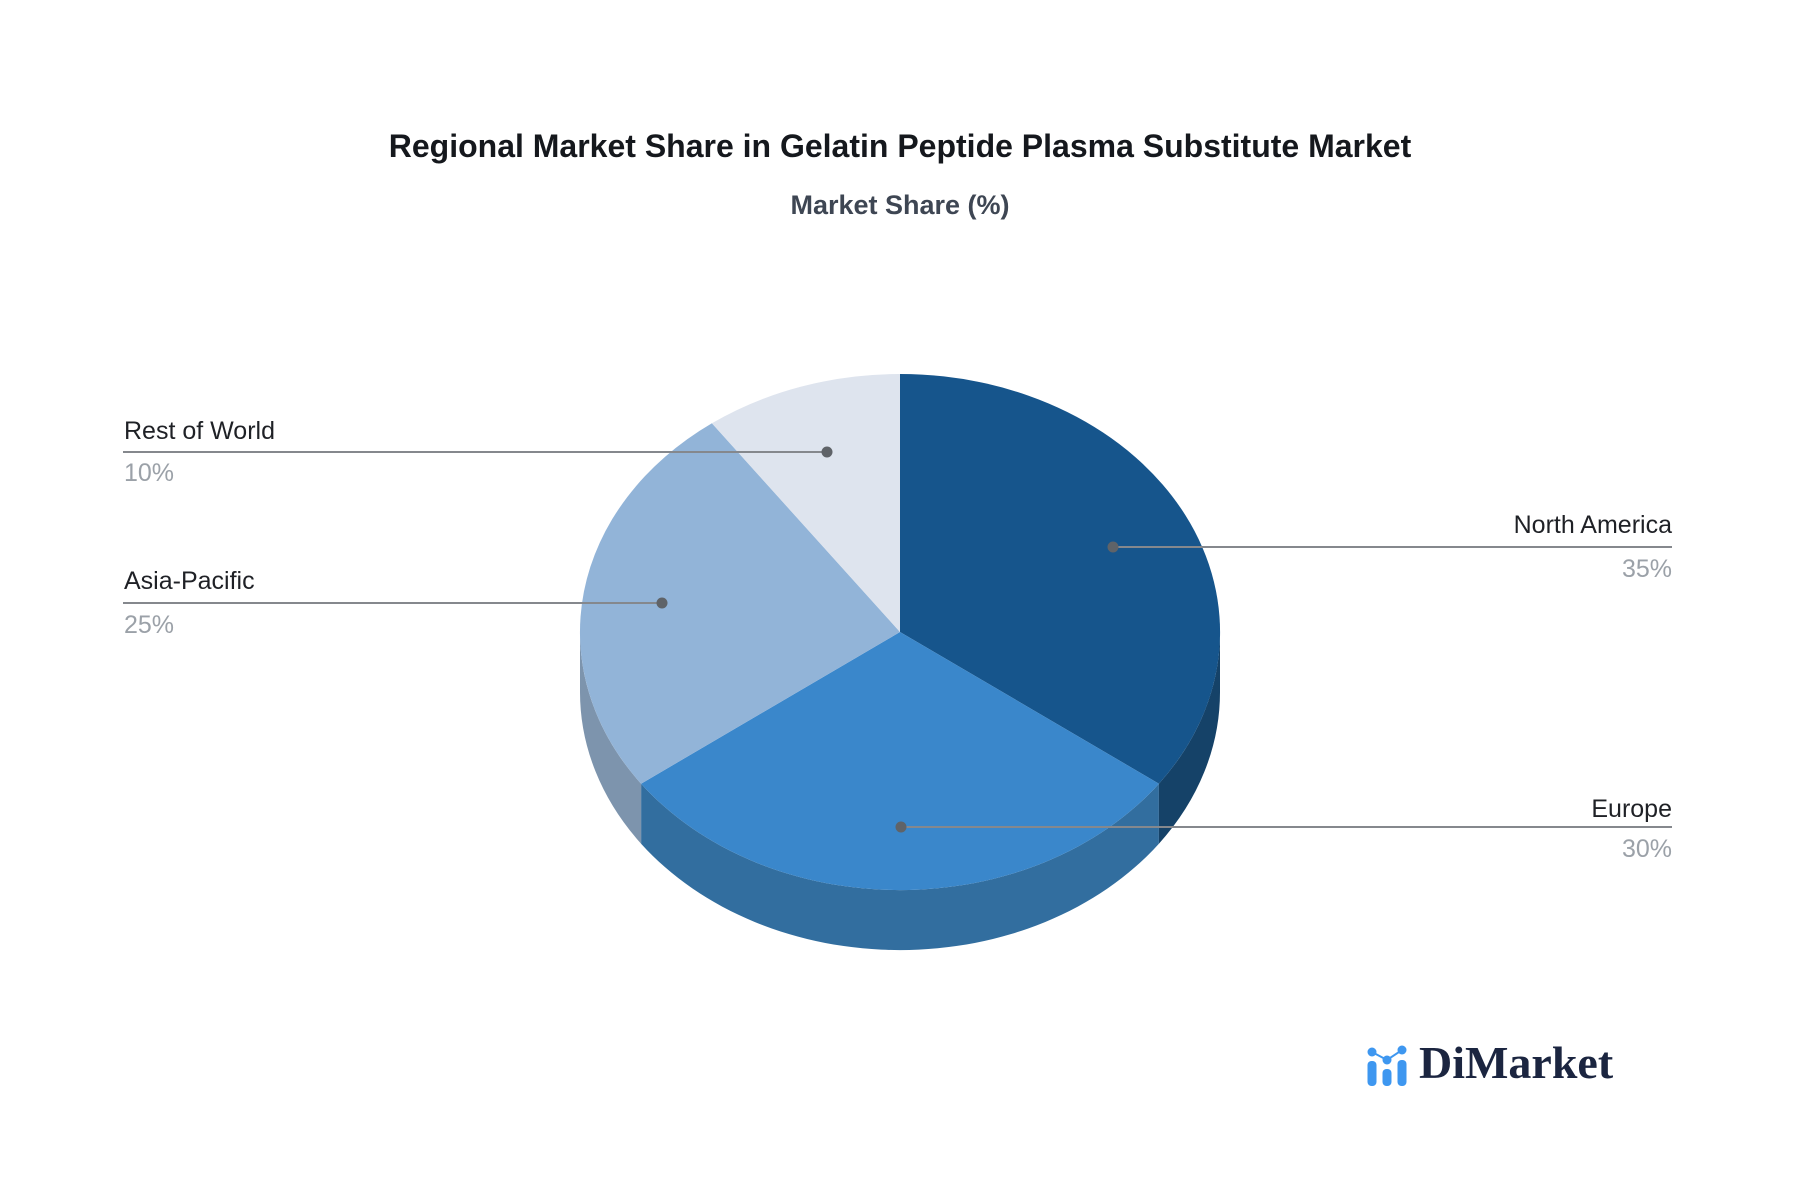 This screenshot has width=1800, height=1196. I want to click on pie-slice-side-north-america, so click(1189, 738).